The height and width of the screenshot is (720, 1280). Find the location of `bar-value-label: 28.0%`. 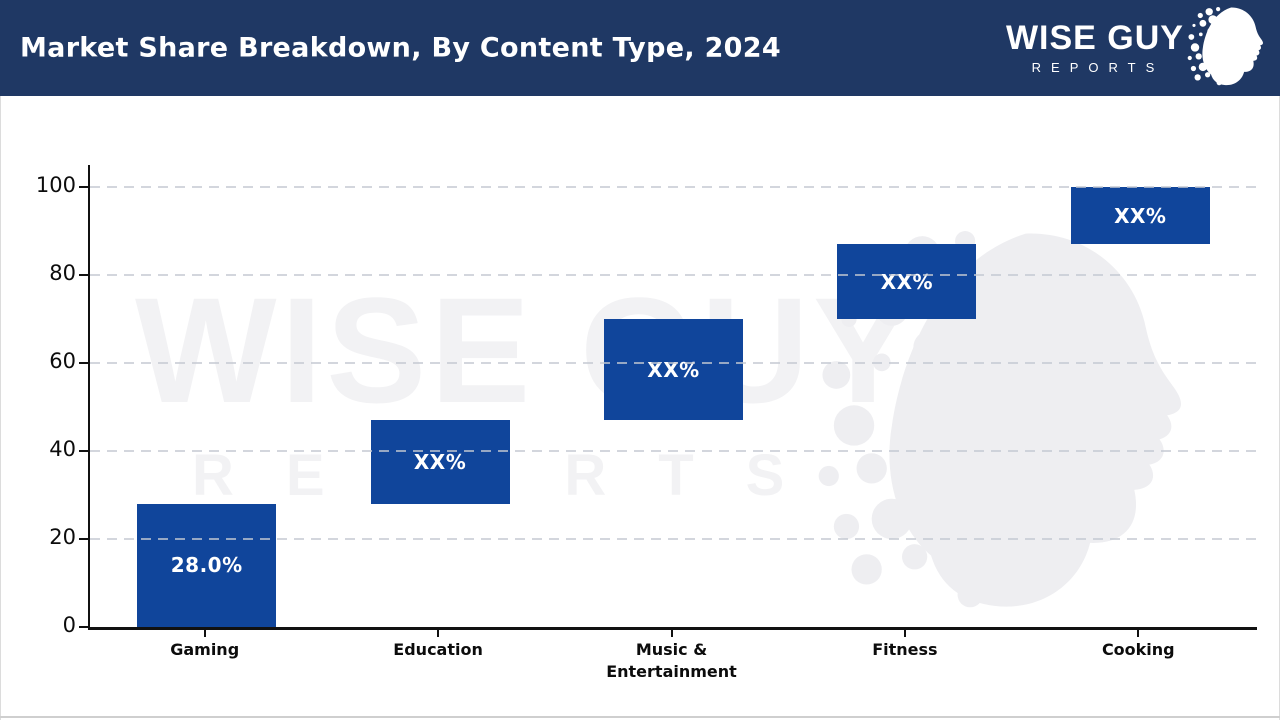

bar-value-label: 28.0% is located at coordinates (206, 565).